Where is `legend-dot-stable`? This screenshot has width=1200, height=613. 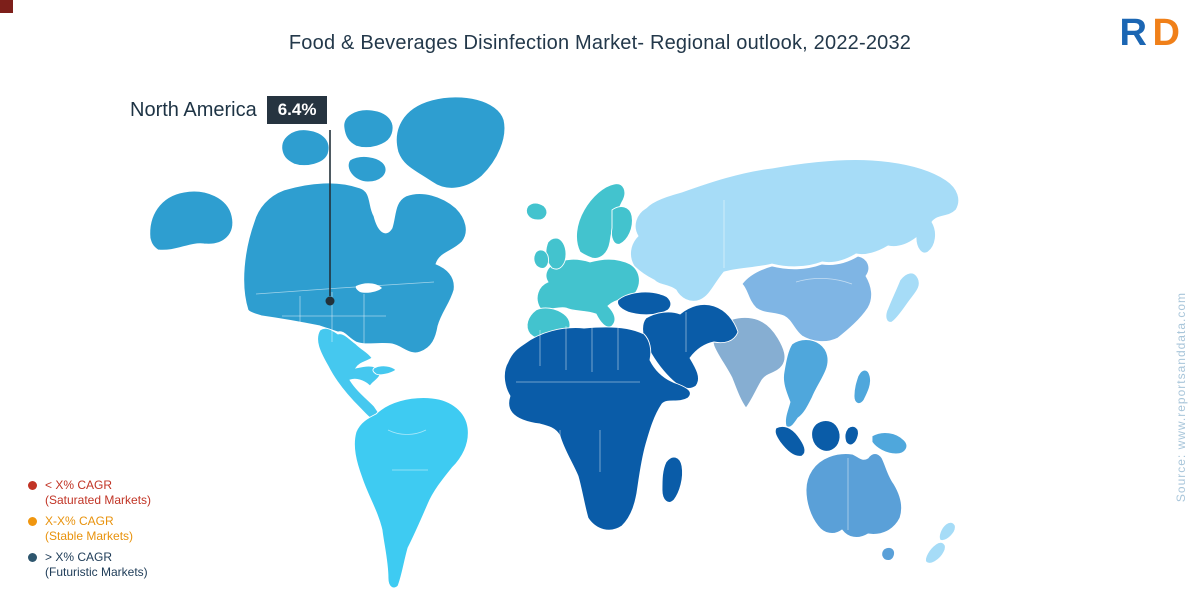 legend-dot-stable is located at coordinates (32, 521).